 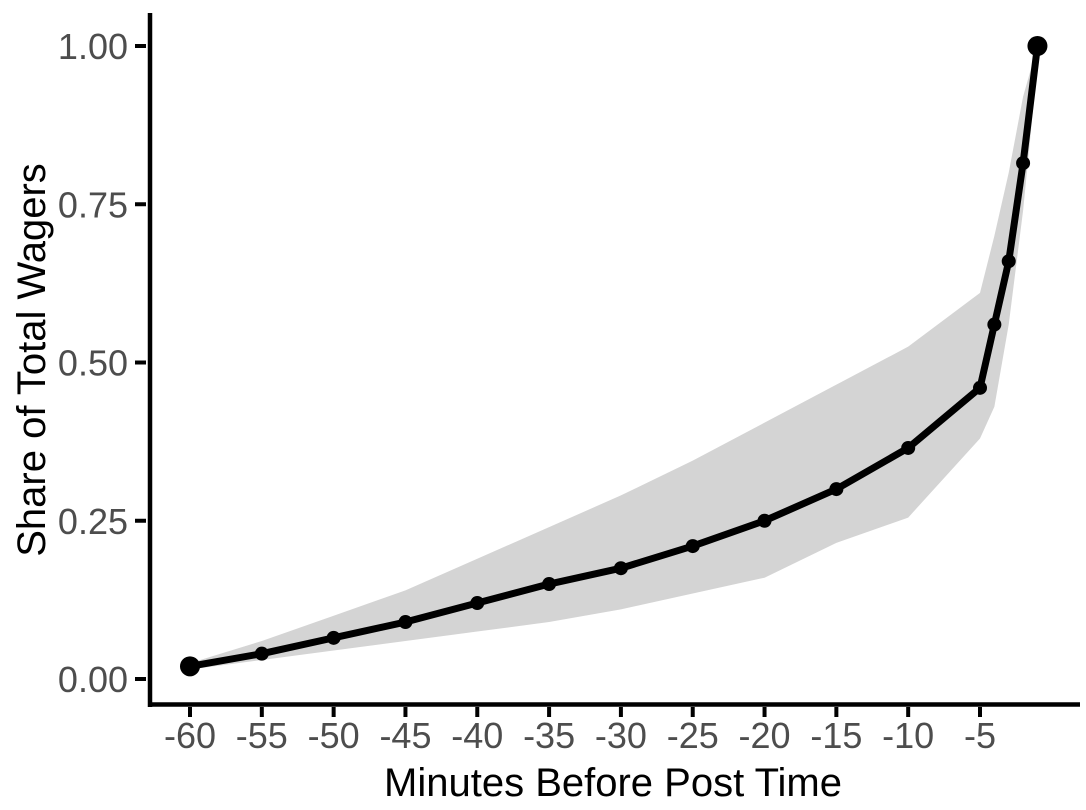 I want to click on x-tick-label: -20, so click(x=765, y=735).